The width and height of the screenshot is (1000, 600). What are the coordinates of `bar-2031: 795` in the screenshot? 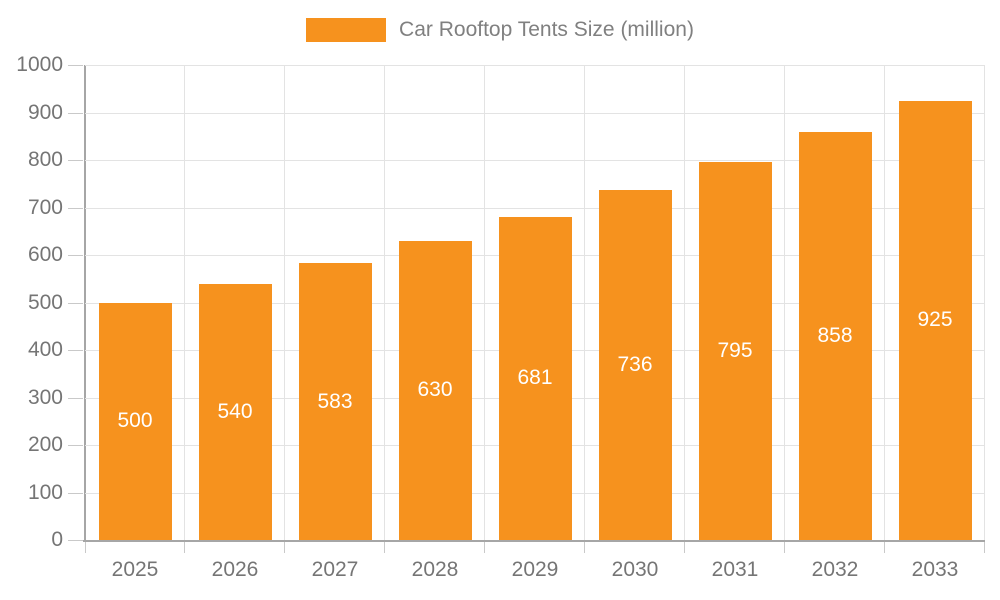 It's located at (735, 351).